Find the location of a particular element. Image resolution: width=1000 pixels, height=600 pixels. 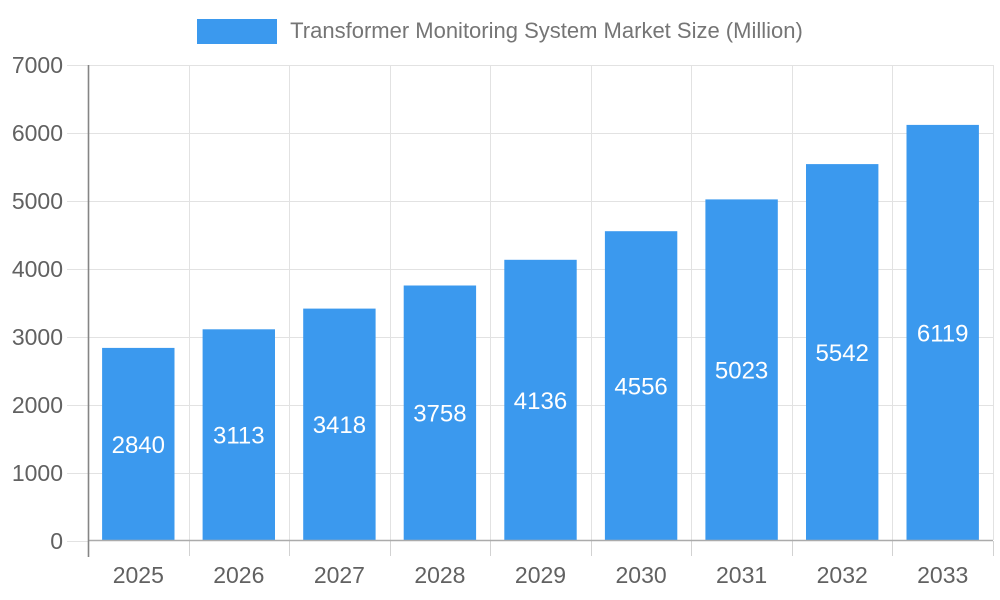

x-axis-tick-label: 2033 is located at coordinates (942, 575).